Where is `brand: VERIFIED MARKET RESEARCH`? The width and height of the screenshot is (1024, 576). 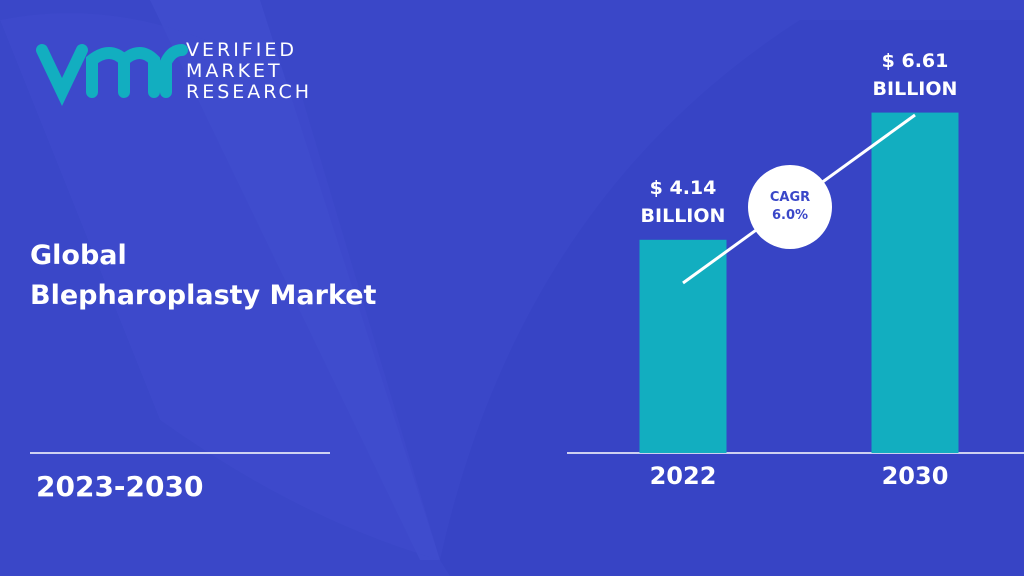
brand: VERIFIED MARKET RESEARCH is located at coordinates (249, 71).